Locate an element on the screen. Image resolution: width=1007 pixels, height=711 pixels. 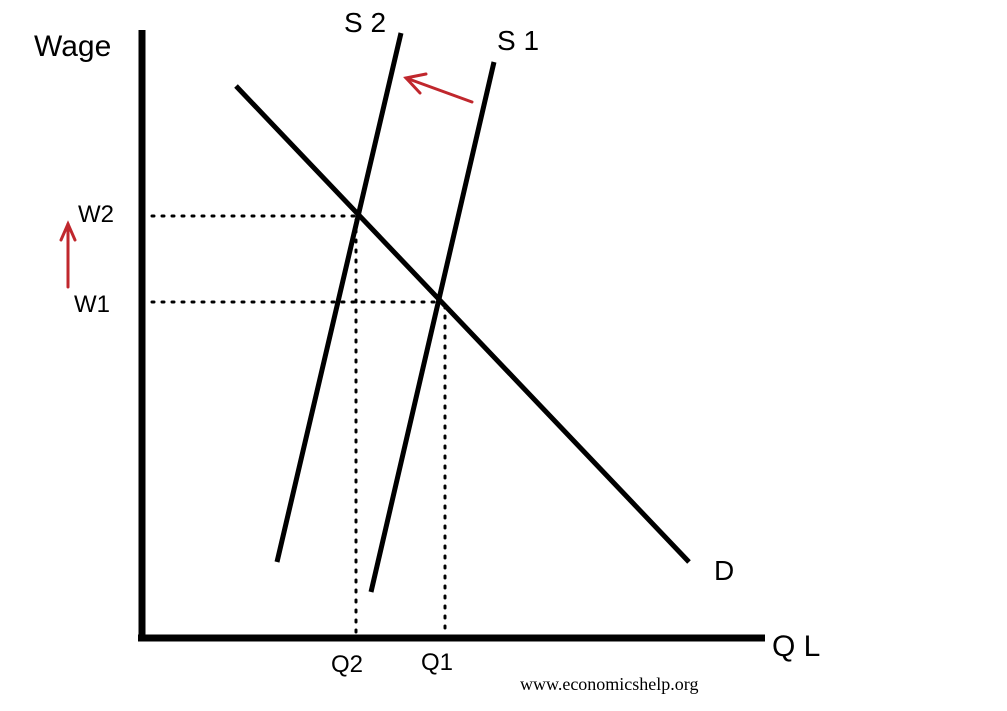
supply-curve-s2 is located at coordinates (339, 297).